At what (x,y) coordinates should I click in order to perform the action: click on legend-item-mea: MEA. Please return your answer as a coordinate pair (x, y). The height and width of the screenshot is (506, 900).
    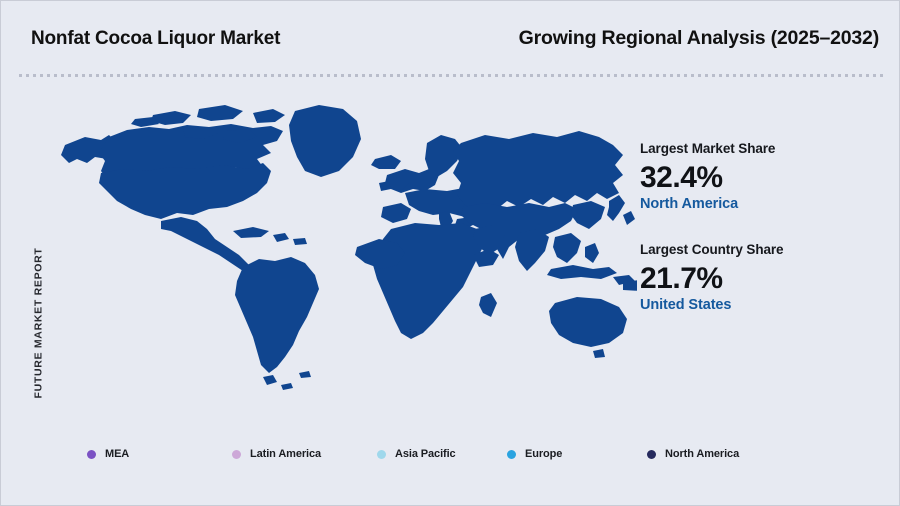
    Looking at the image, I should click on (108, 454).